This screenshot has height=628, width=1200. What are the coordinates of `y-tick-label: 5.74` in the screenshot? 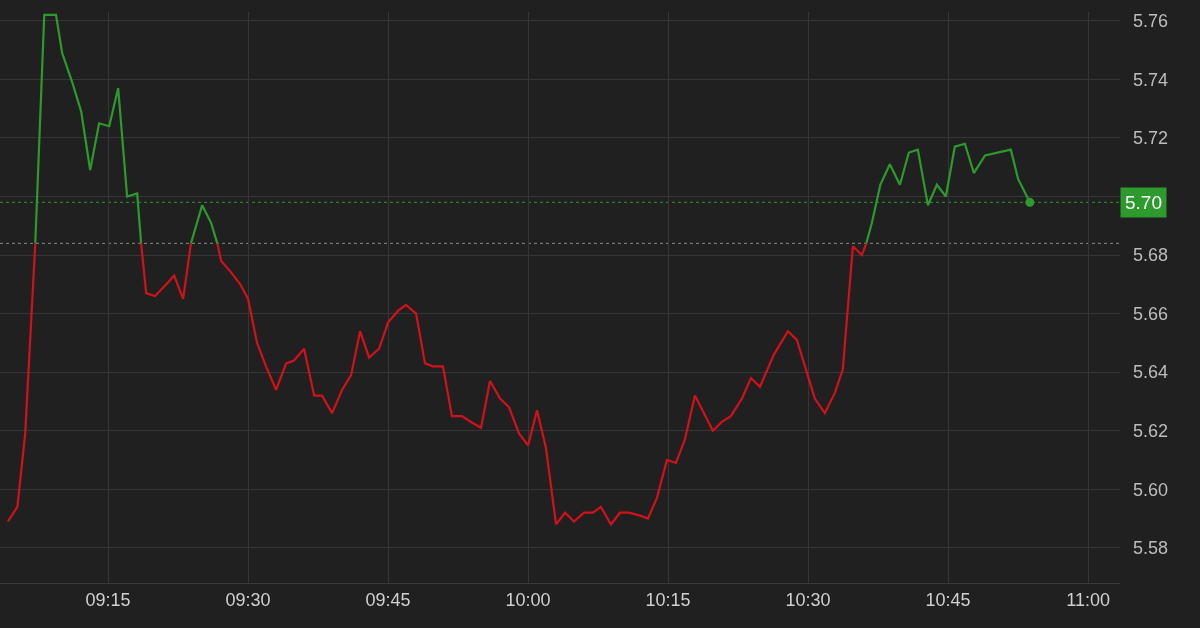 It's located at (1151, 79).